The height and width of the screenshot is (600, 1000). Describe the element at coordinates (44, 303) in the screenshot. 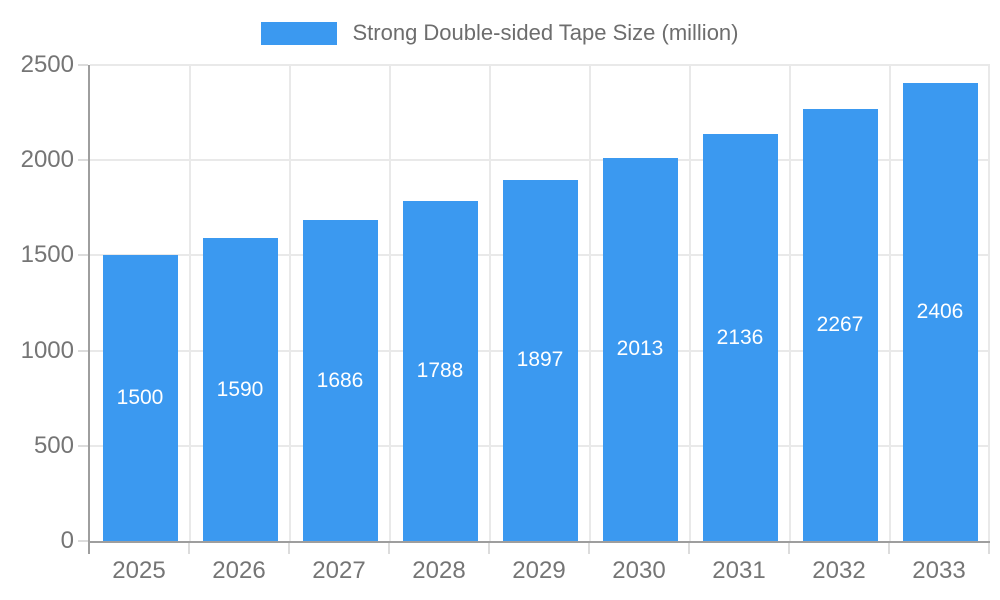

I see `y-axis: 0 500 1000 1500 2000 2500` at that location.